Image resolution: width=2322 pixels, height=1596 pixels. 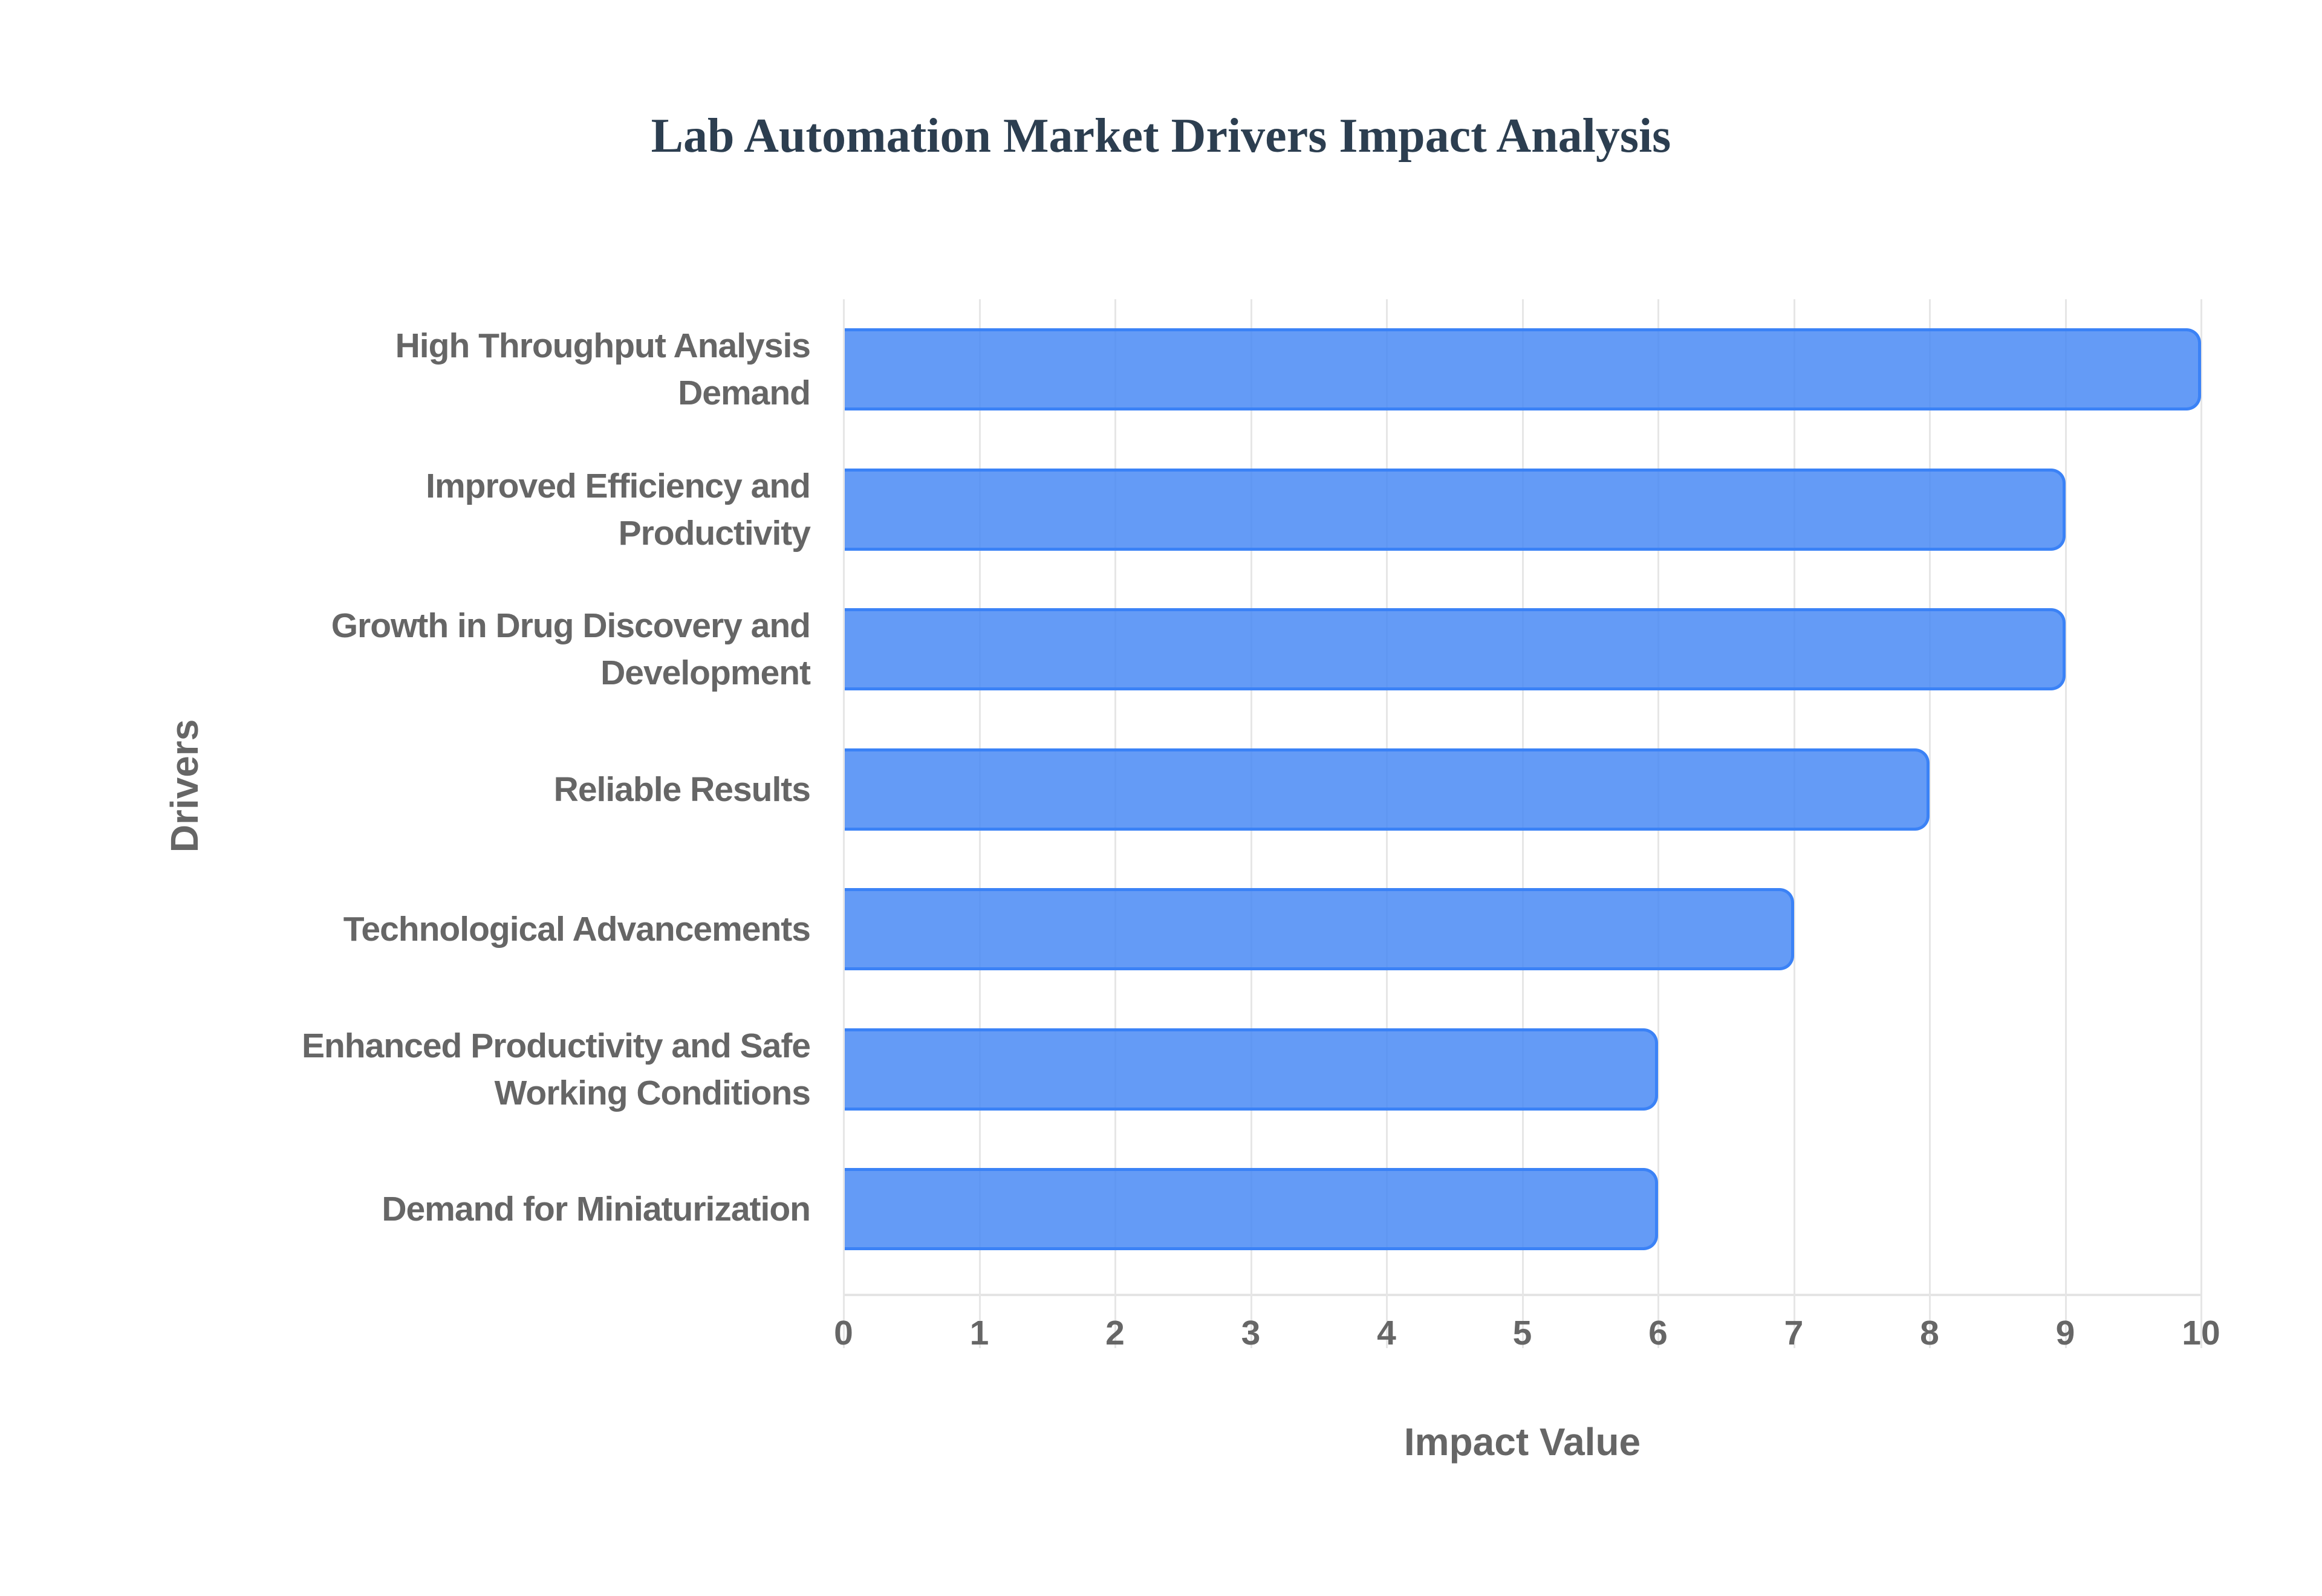 What do you see at coordinates (618, 485) in the screenshot?
I see `category-label-line: Improved Efficiency and` at bounding box center [618, 485].